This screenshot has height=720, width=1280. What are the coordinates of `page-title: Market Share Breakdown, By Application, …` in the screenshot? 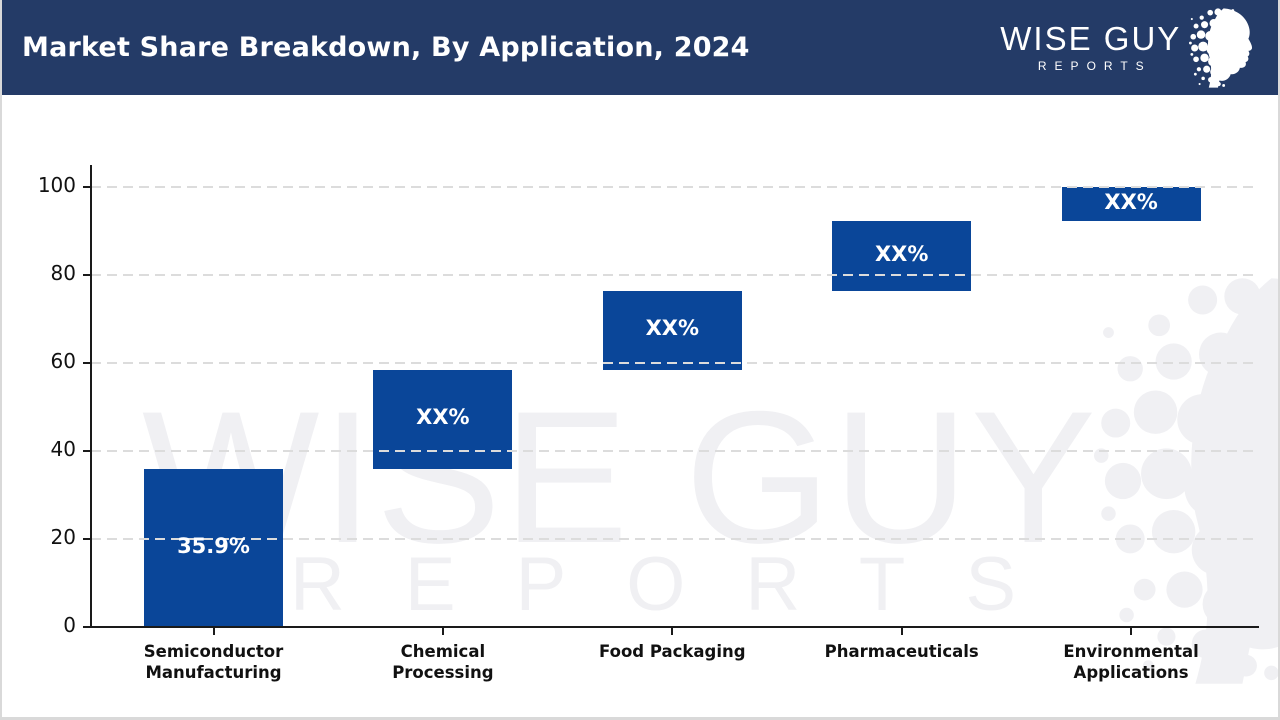 It's located at (386, 47).